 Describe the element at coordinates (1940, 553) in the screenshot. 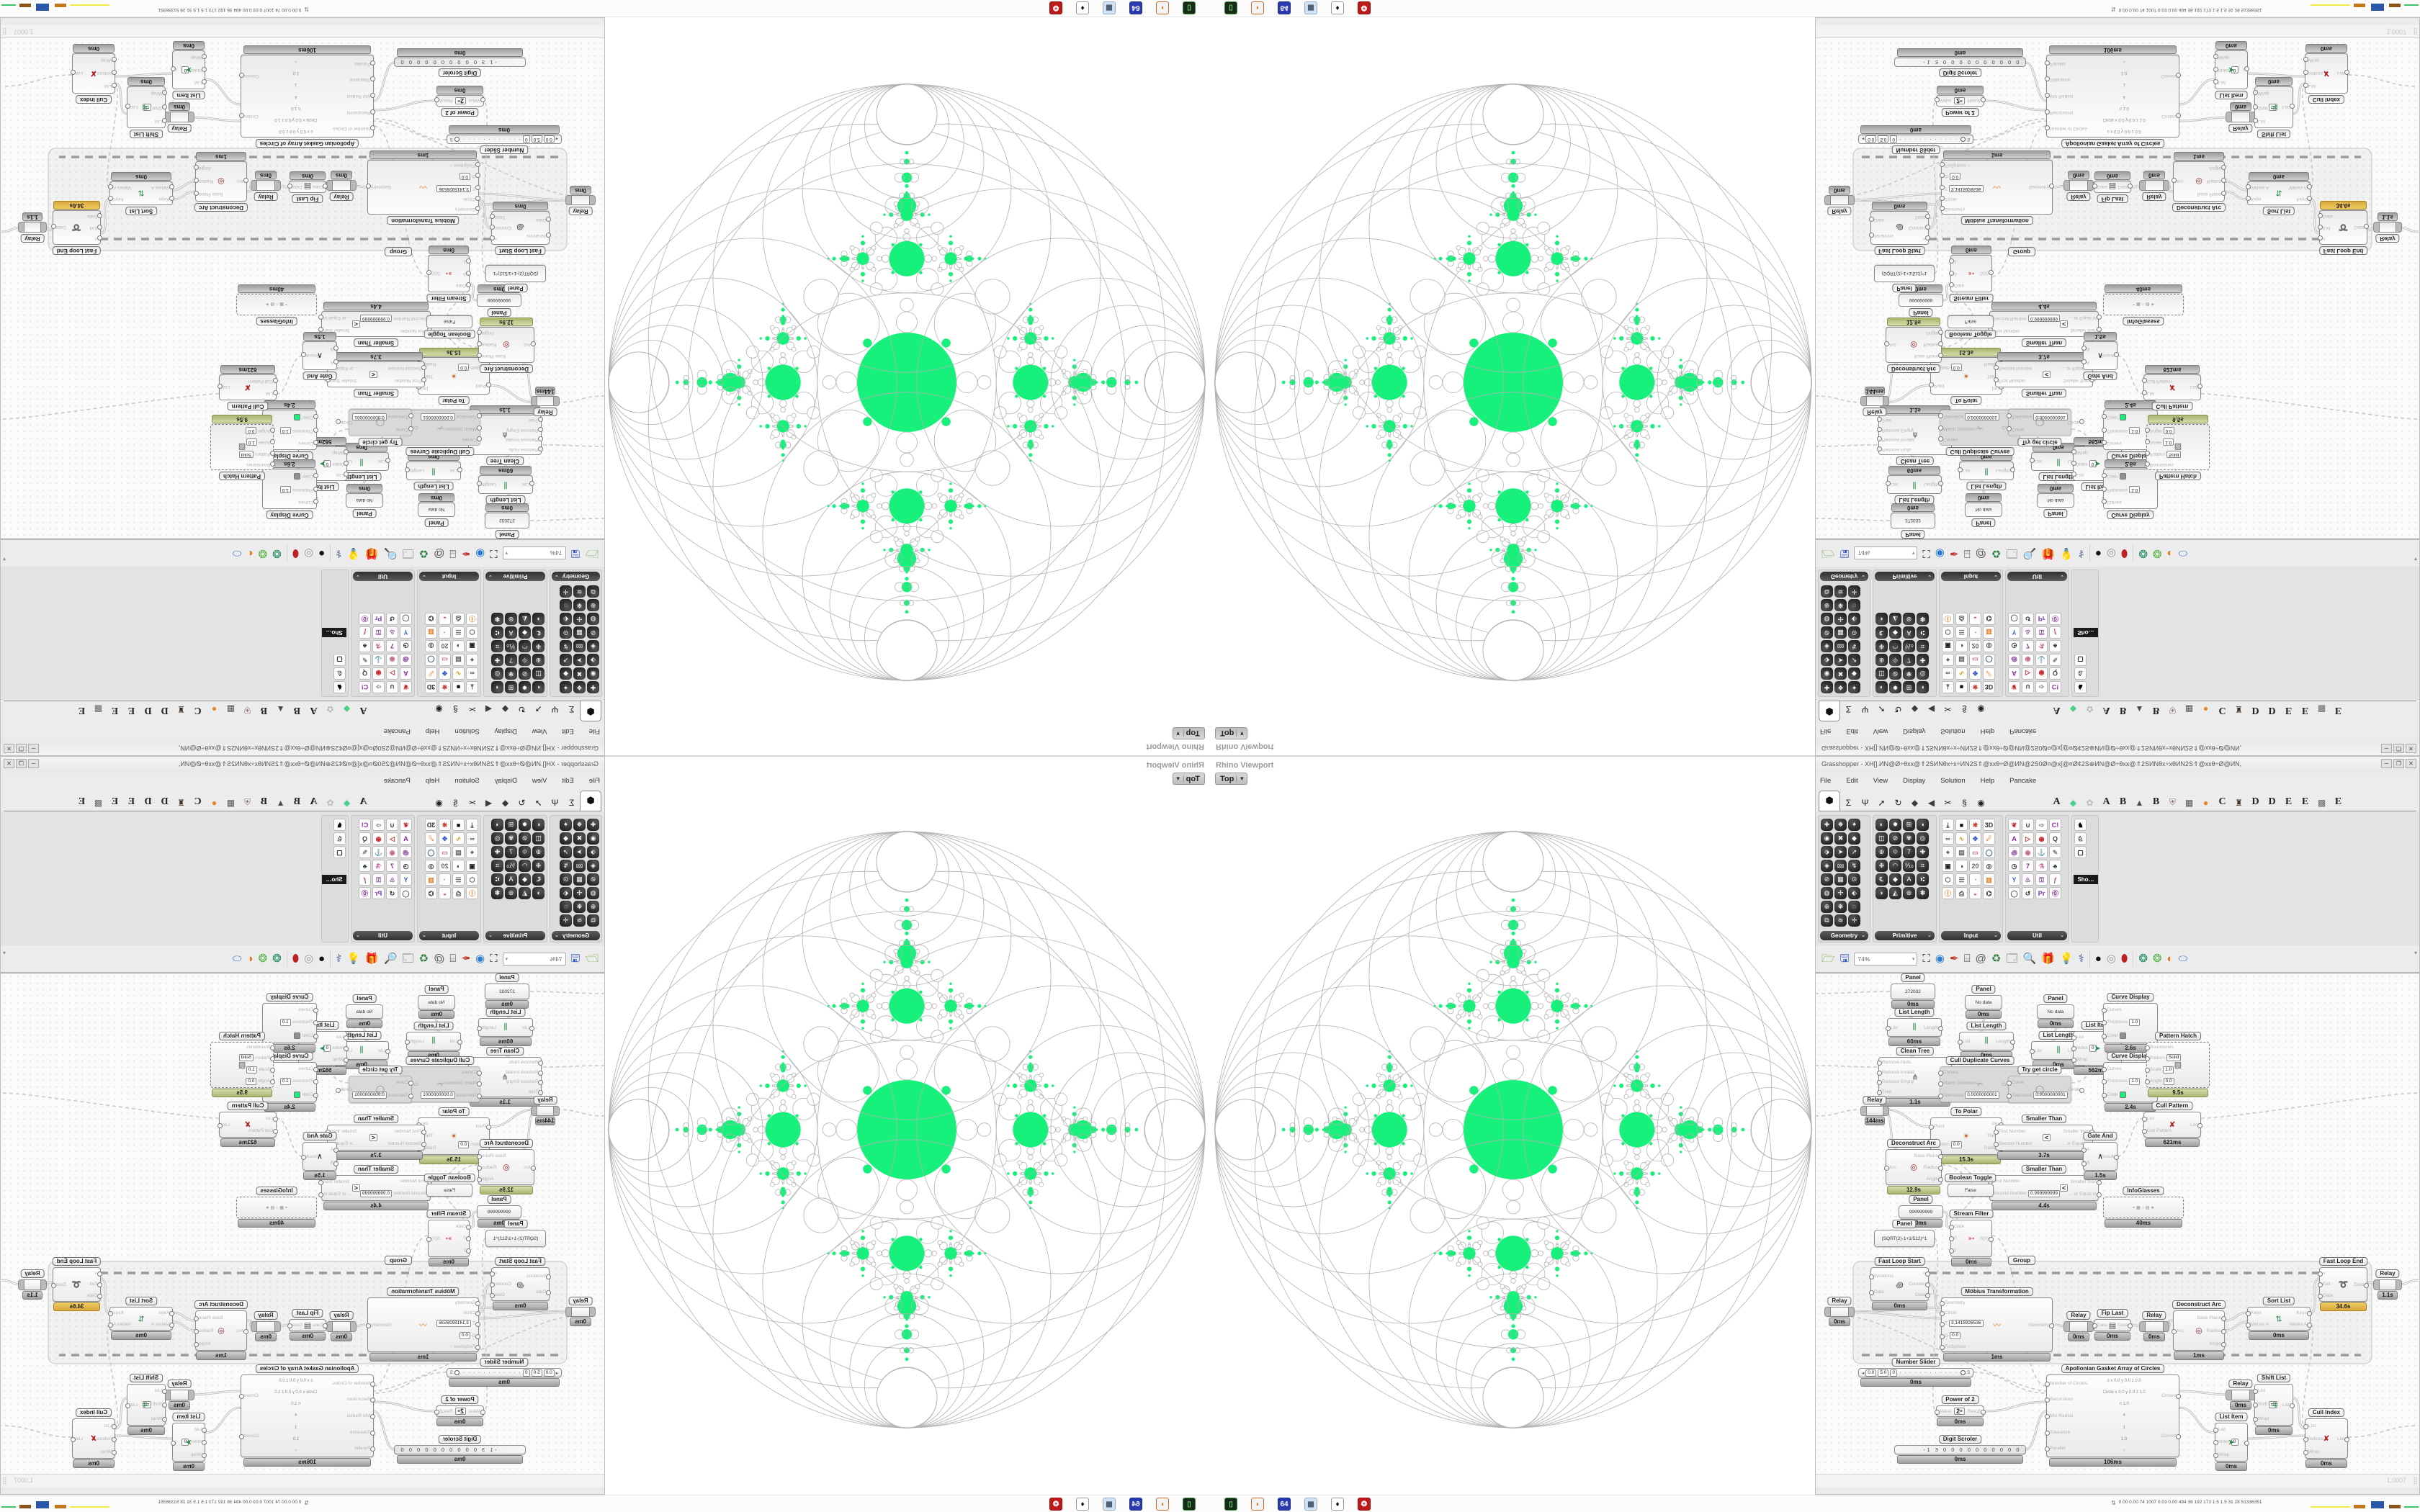

I see `toolbar-icon-4: ◉` at that location.